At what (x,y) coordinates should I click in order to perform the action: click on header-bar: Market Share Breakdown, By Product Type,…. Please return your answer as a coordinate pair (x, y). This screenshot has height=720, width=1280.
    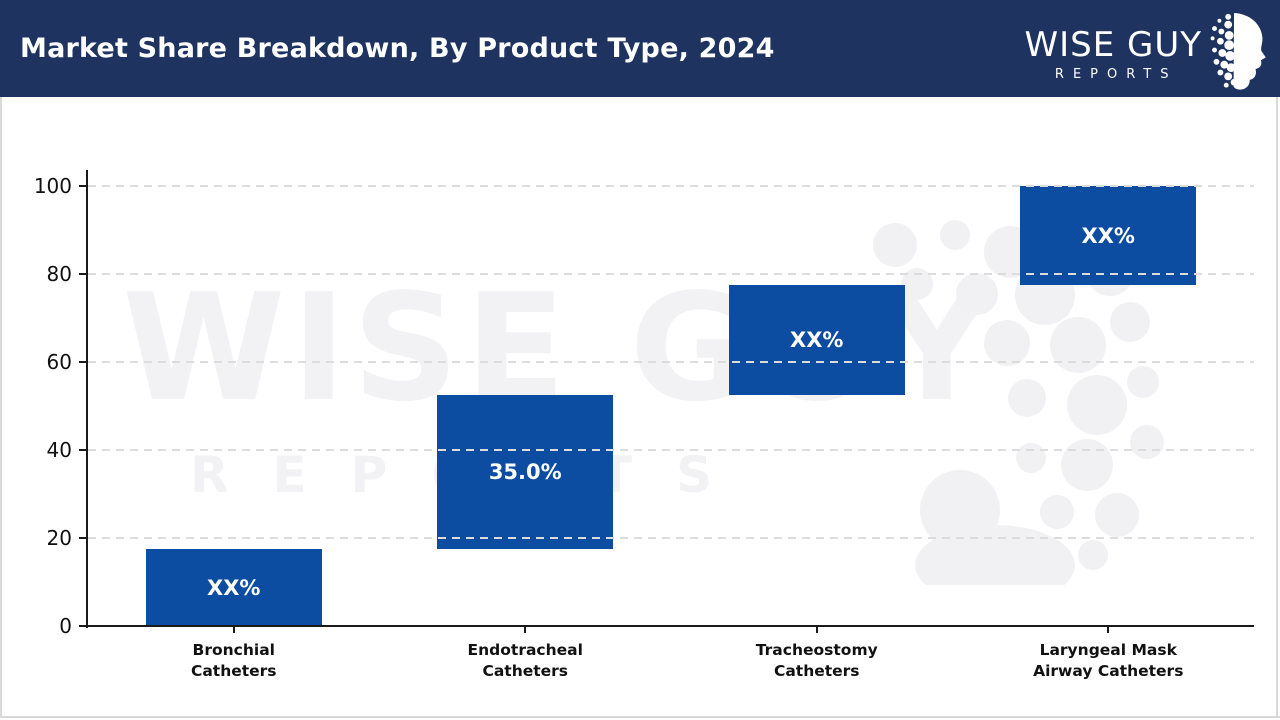
    Looking at the image, I should click on (640, 48).